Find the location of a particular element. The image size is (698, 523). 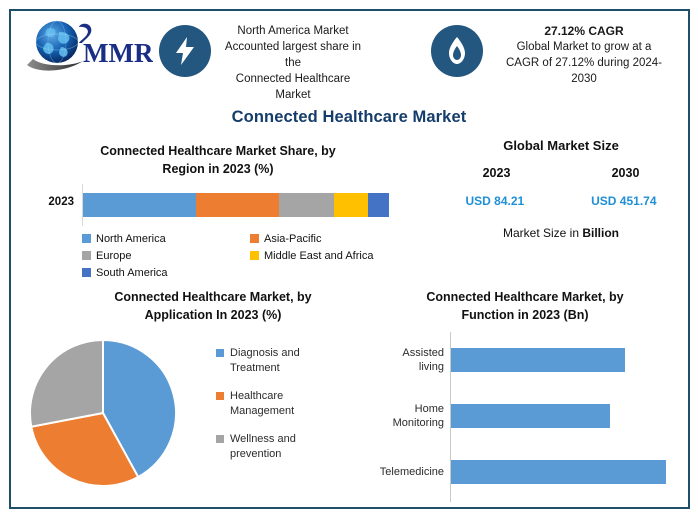

gms-value-2030: USD 451.74 is located at coordinates (624, 201).